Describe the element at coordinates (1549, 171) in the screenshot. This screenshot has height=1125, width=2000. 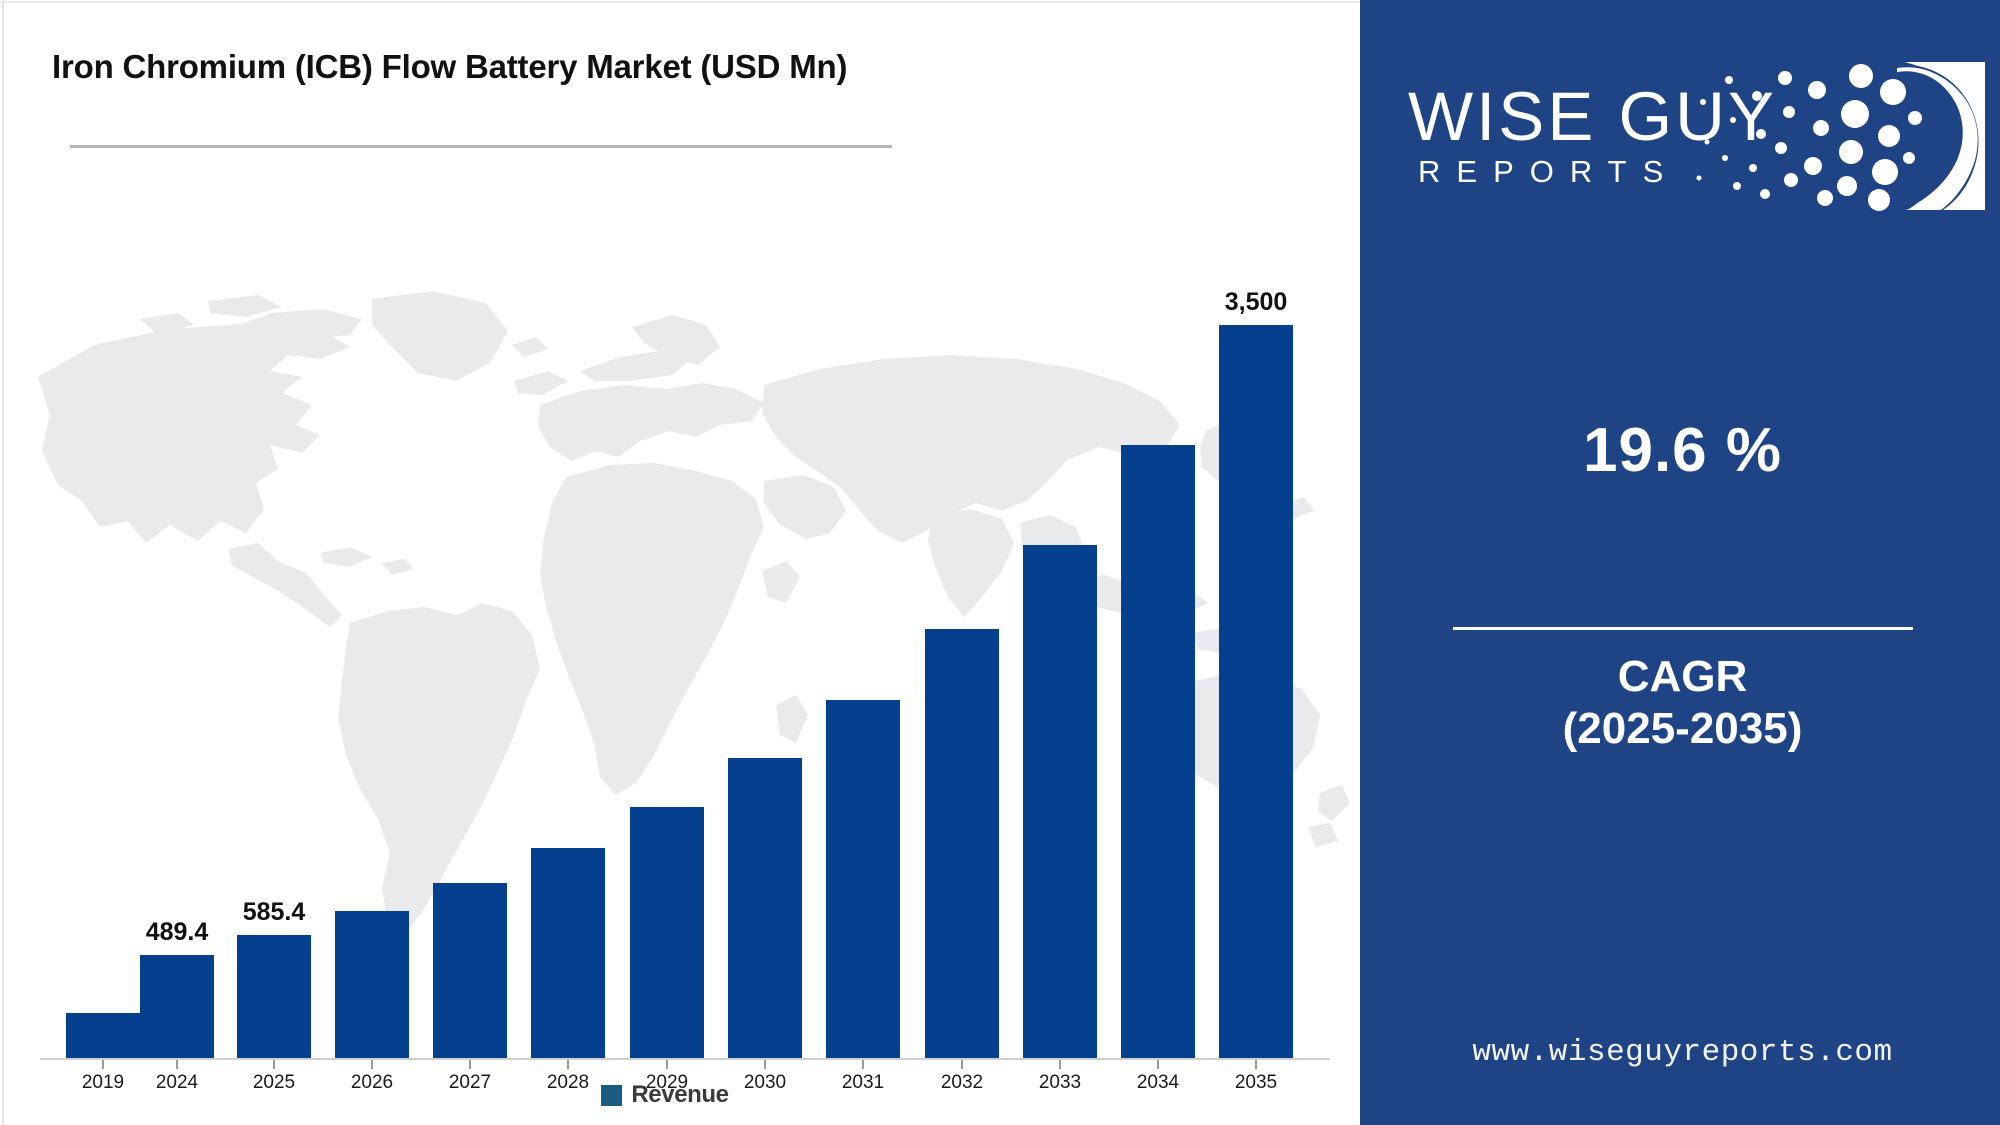
I see `logo-subwordmark: REPORTS` at that location.